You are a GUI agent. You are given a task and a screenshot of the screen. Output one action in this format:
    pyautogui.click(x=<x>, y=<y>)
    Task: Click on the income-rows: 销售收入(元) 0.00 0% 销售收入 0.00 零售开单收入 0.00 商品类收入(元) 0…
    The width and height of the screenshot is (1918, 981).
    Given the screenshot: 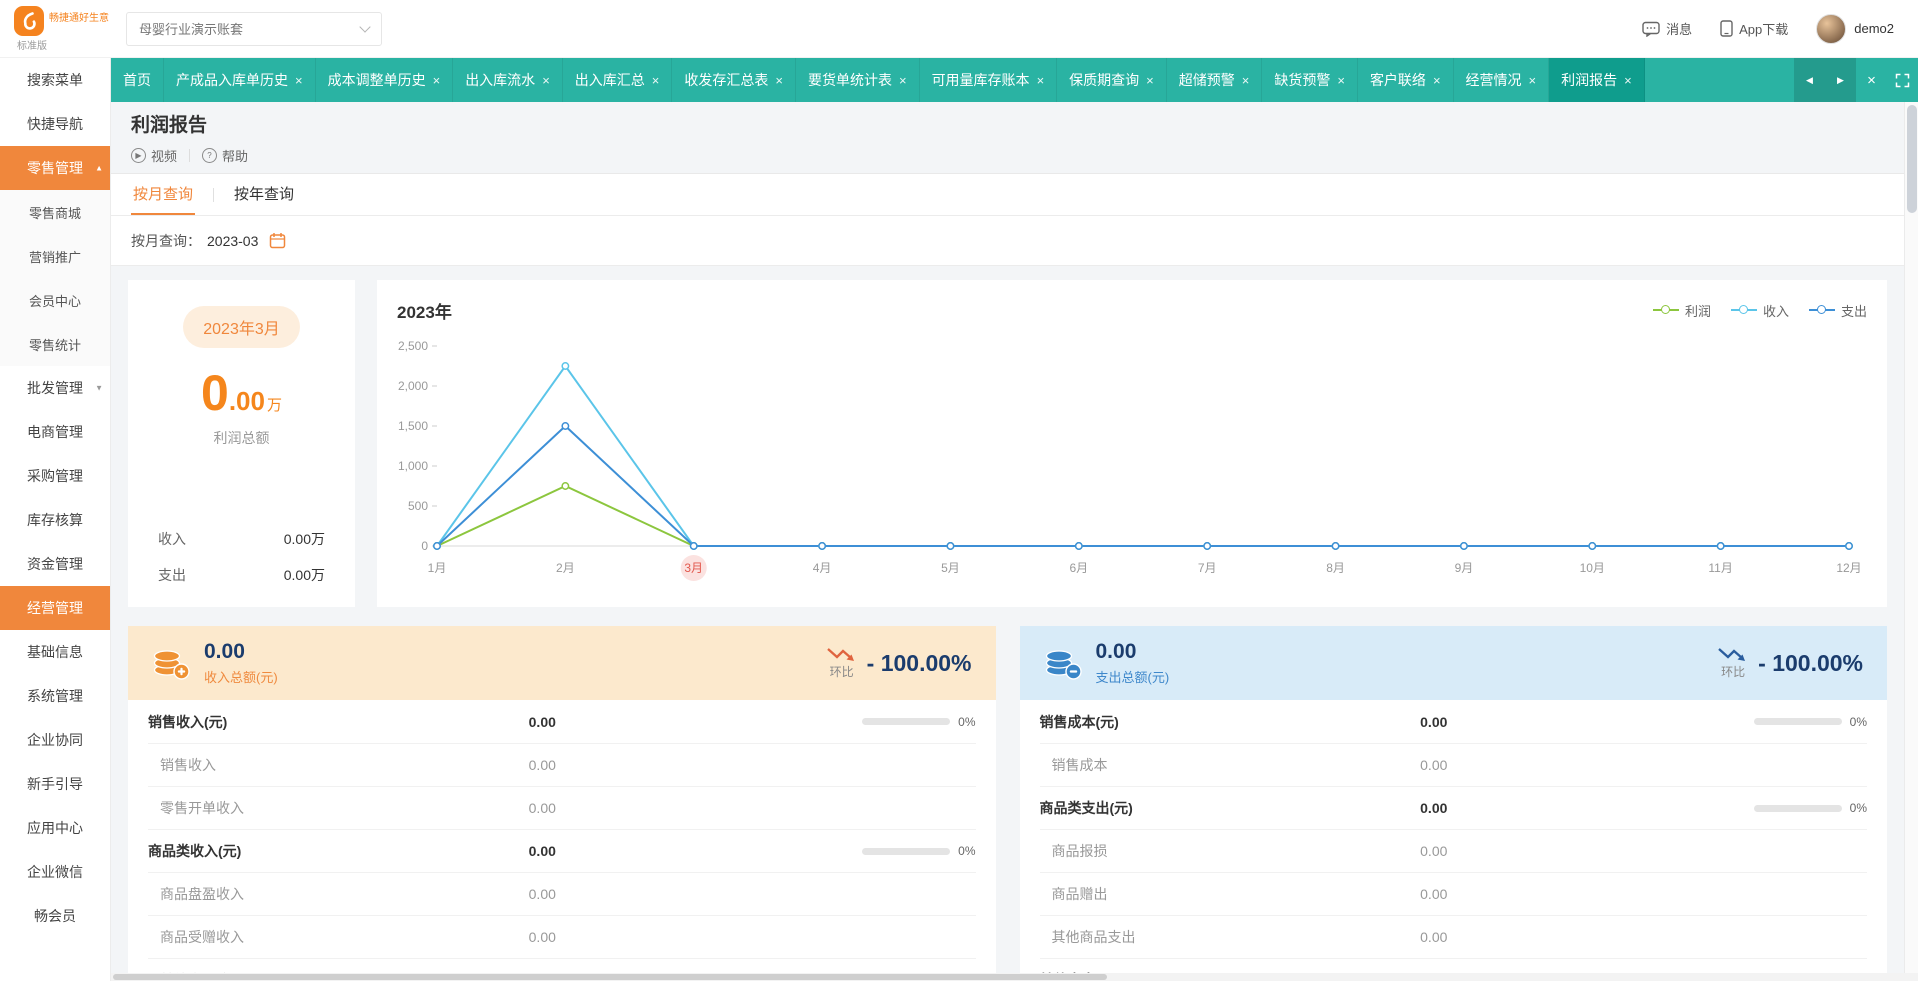 What is the action you would take?
    pyautogui.click(x=562, y=836)
    